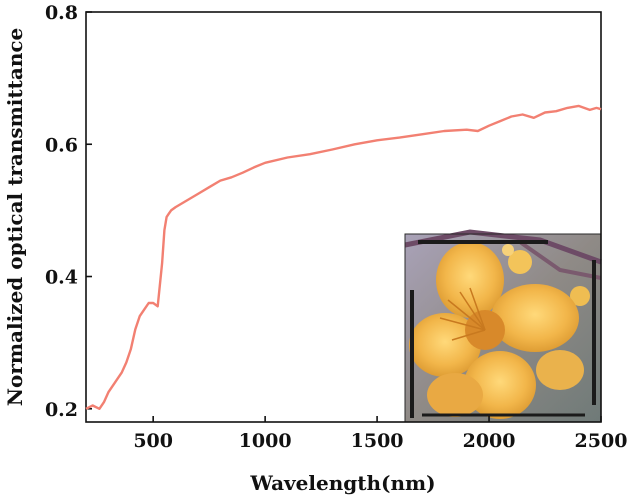 Image resolution: width=627 pixels, height=500 pixels. Describe the element at coordinates (61, 410) in the screenshot. I see `y-tick-label: 0.2` at that location.